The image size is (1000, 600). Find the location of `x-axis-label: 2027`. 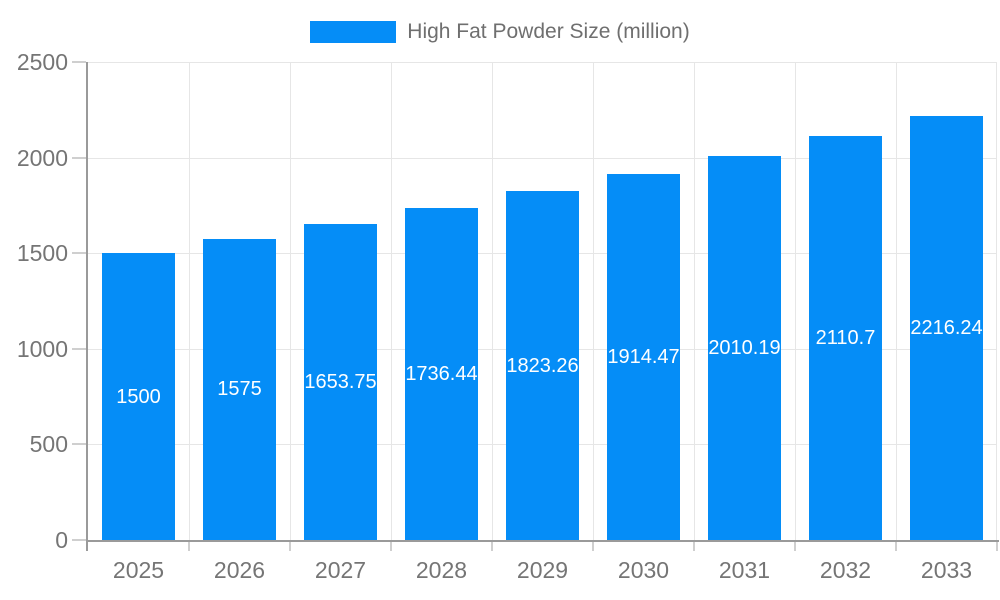

x-axis-label: 2027 is located at coordinates (340, 570).